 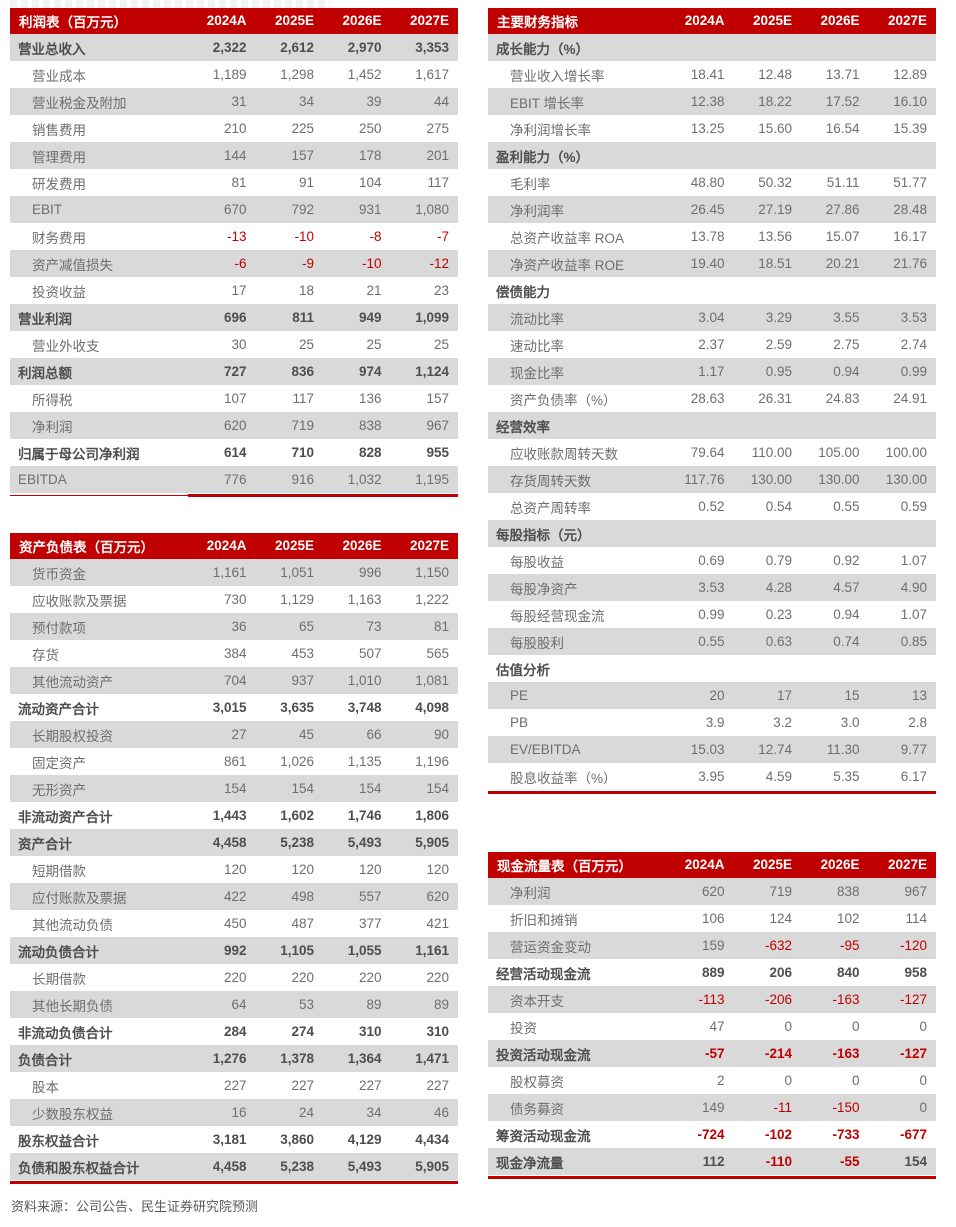 I want to click on row-value-2024a: 0.52, so click(x=700, y=506).